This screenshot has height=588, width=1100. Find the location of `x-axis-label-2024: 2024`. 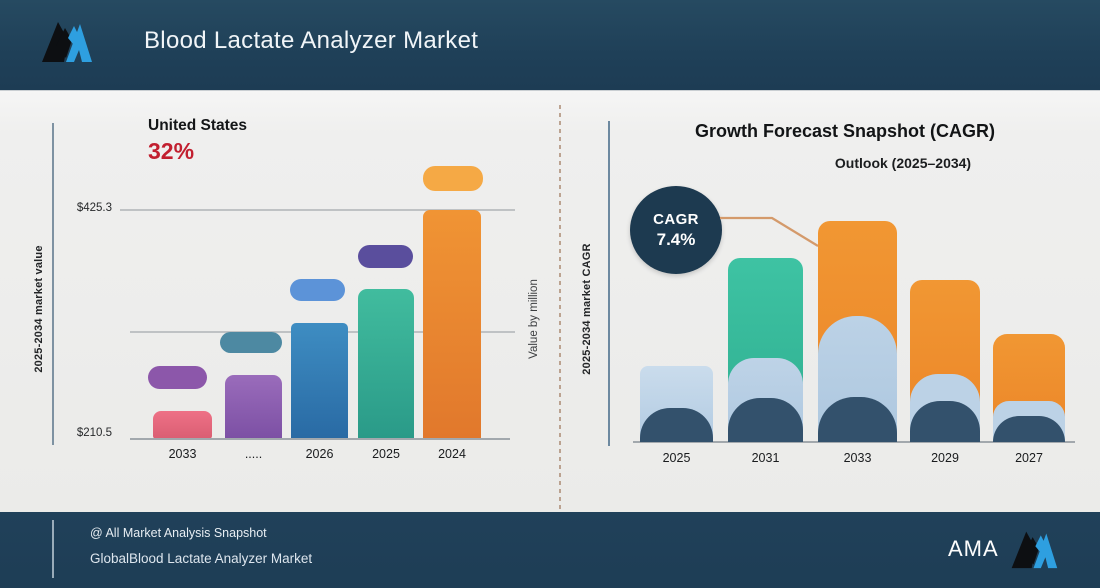

x-axis-label-2024: 2024 is located at coordinates (452, 454).